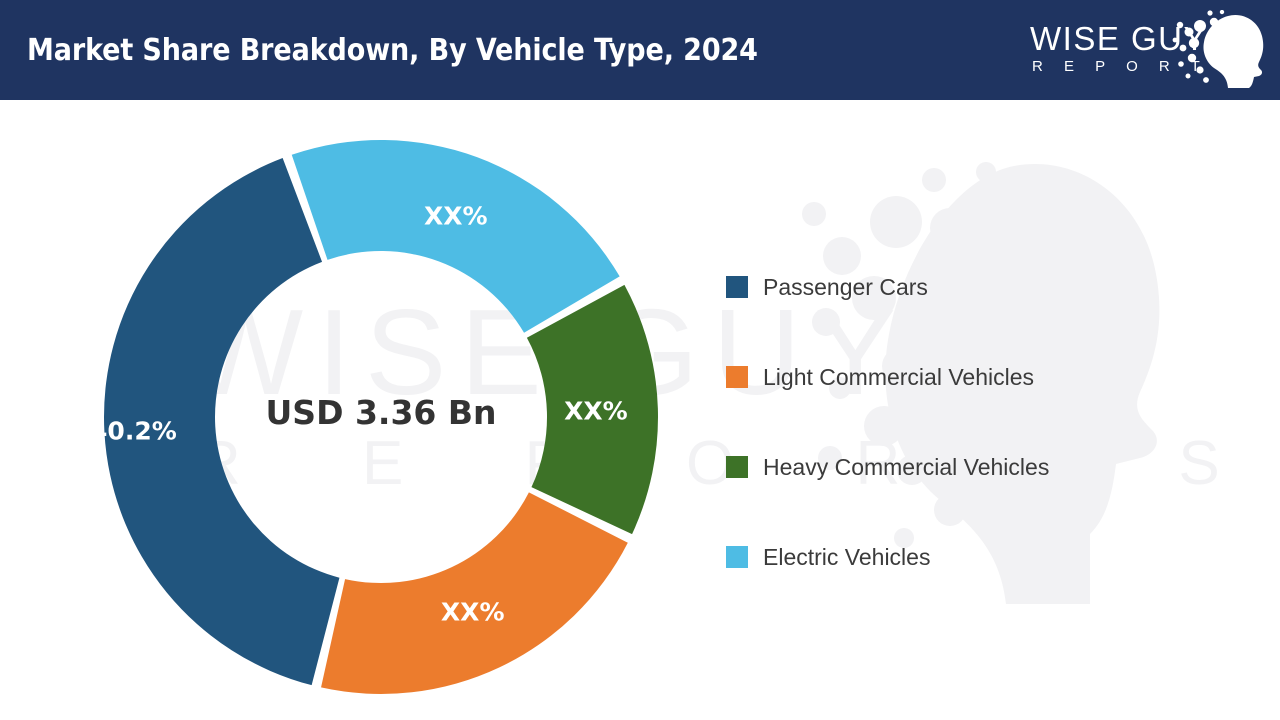  What do you see at coordinates (133, 431) in the screenshot?
I see `donut-slice-label: 40.2%` at bounding box center [133, 431].